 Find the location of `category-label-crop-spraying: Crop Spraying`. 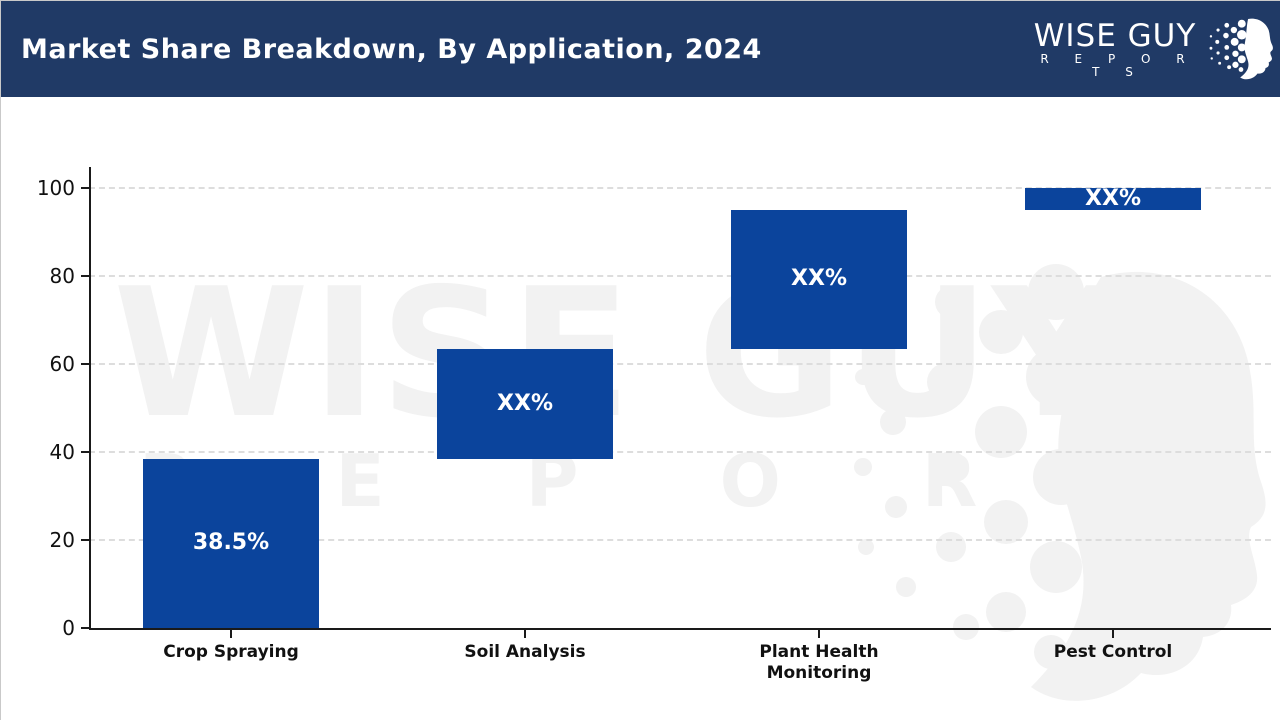

category-label-crop-spraying: Crop Spraying is located at coordinates (231, 652).